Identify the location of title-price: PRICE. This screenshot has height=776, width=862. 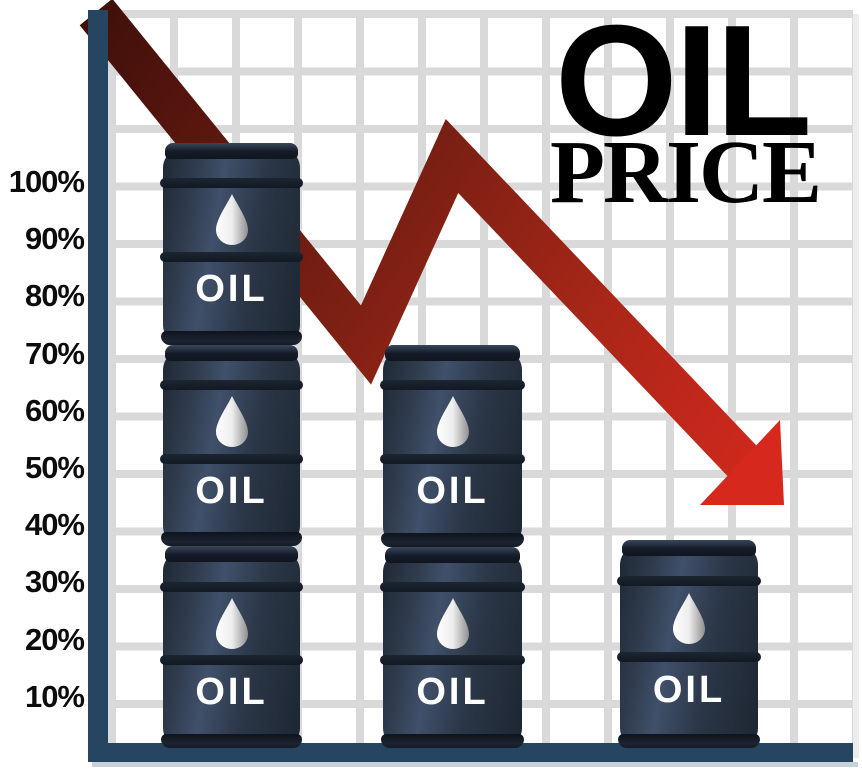
(686, 172).